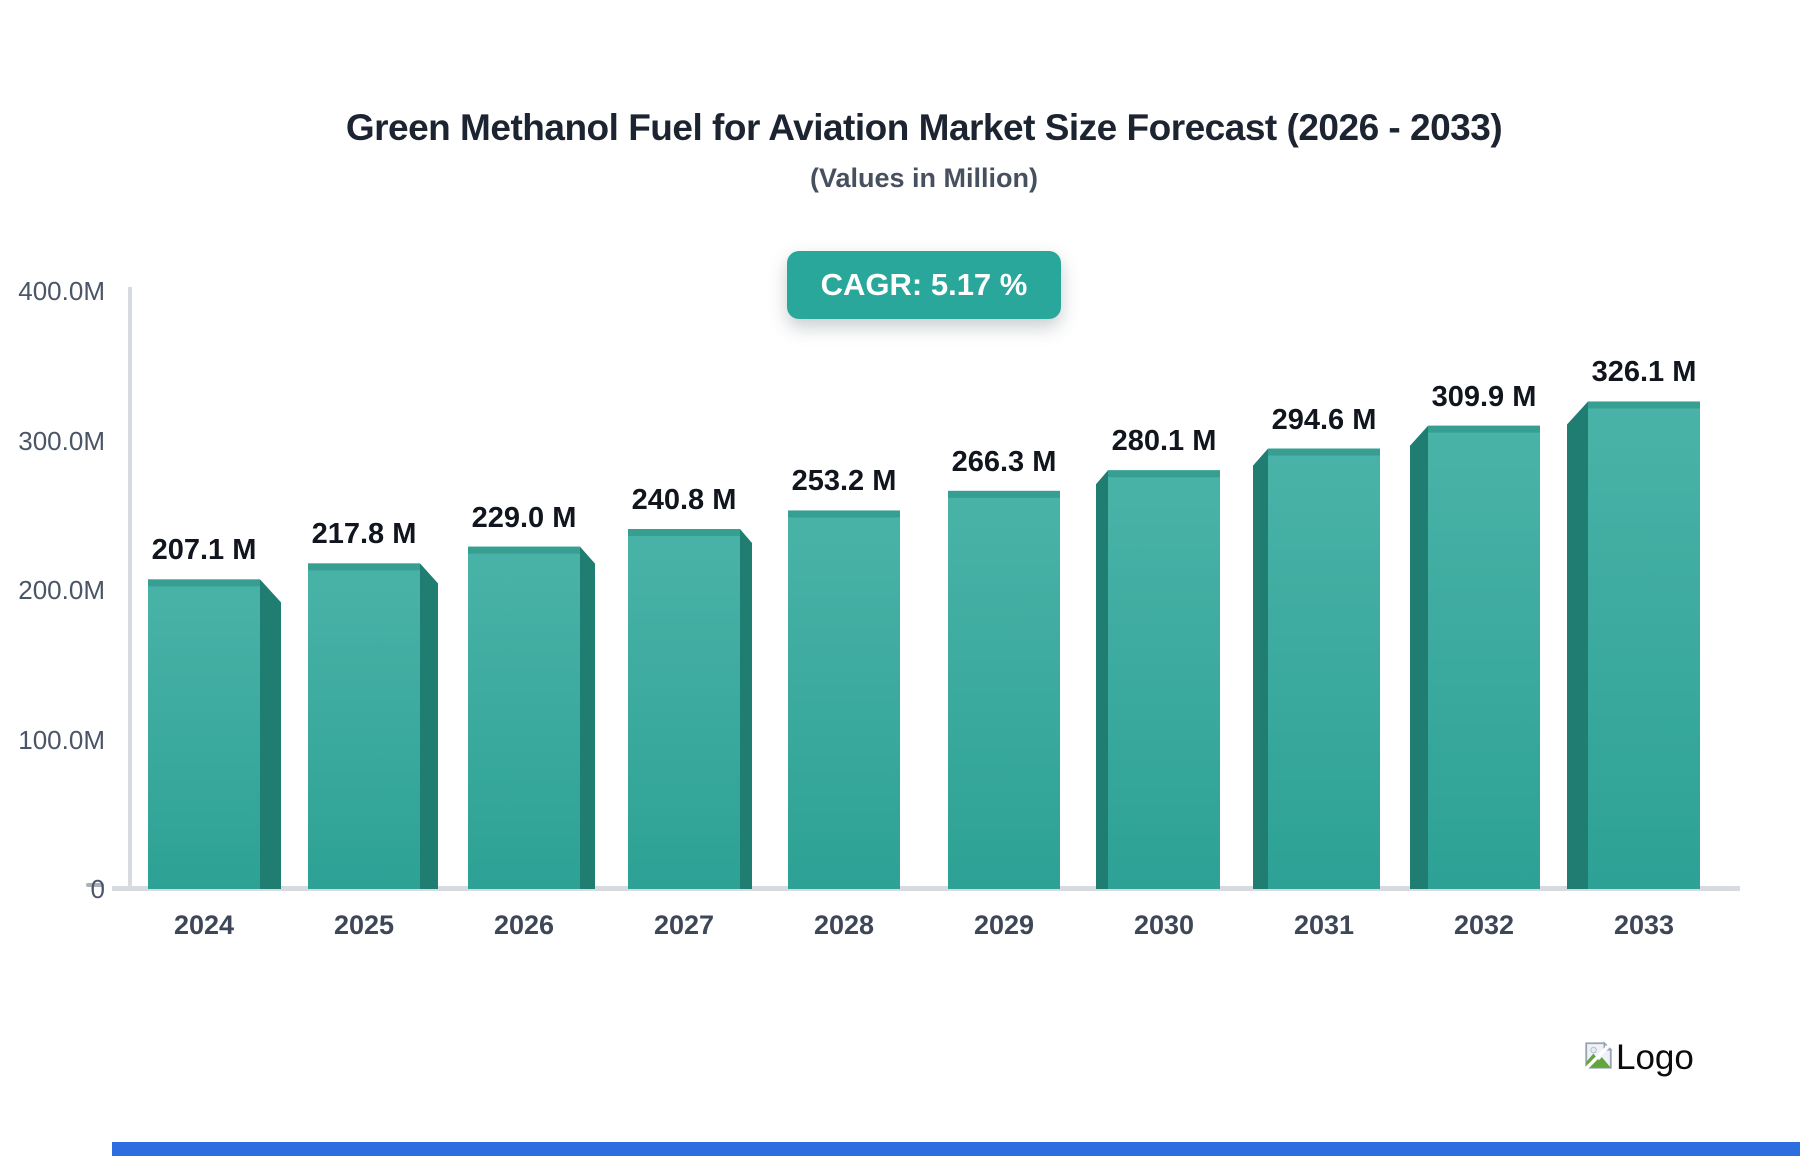 Image resolution: width=1800 pixels, height=1156 pixels. I want to click on cagr-badge: CAGR: 5.17 %, so click(924, 285).